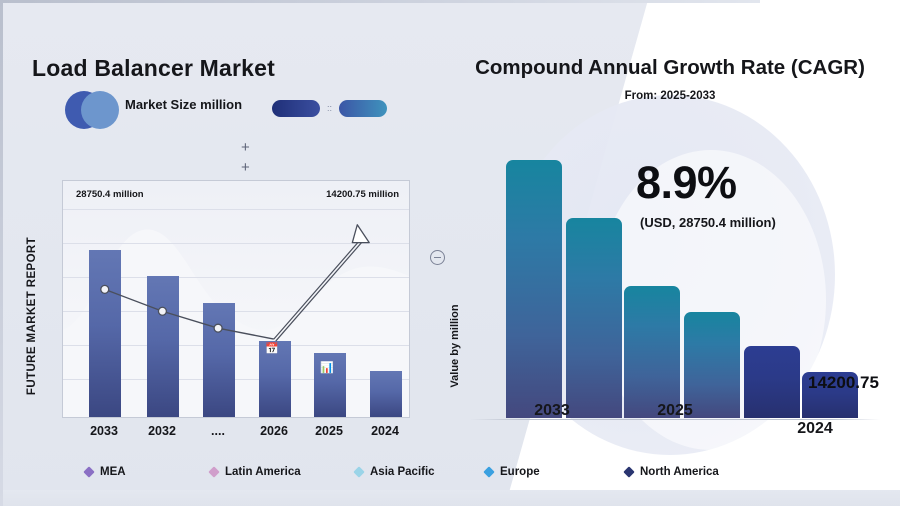  Describe the element at coordinates (235, 283) in the screenshot. I see `left-trend-line` at that location.